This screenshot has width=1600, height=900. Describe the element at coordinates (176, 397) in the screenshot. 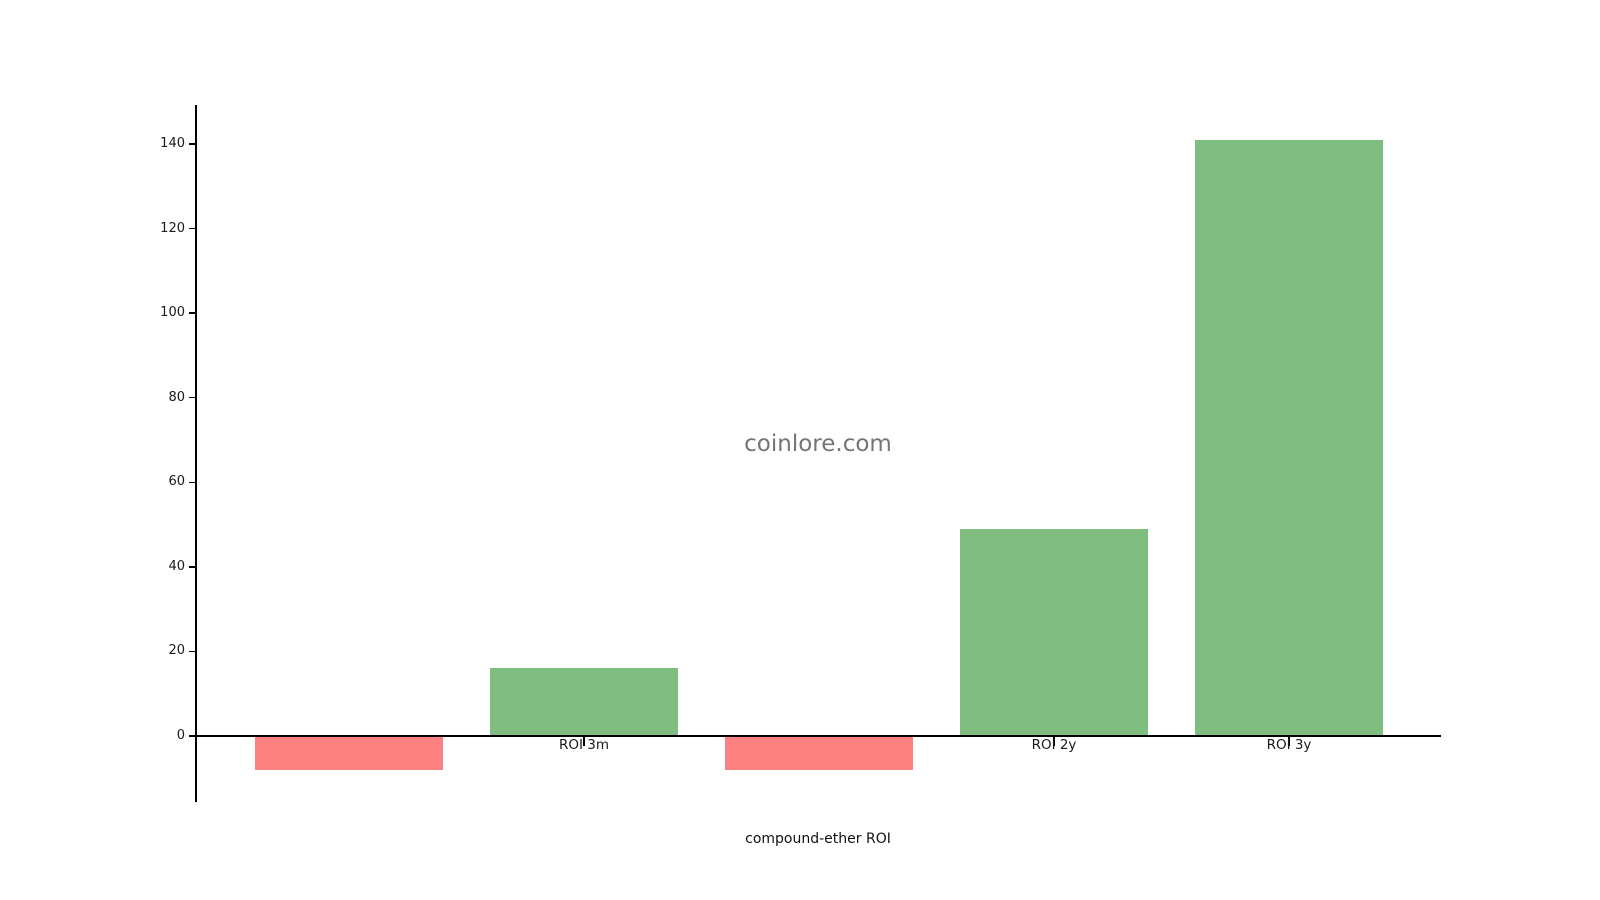

I see `y-tick-label: 80` at that location.